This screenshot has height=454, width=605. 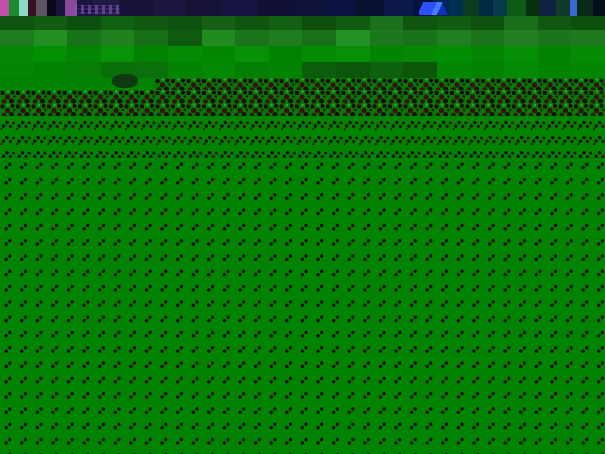 What do you see at coordinates (434, 8) in the screenshot?
I see `blue-glitch-artifact-icon` at bounding box center [434, 8].